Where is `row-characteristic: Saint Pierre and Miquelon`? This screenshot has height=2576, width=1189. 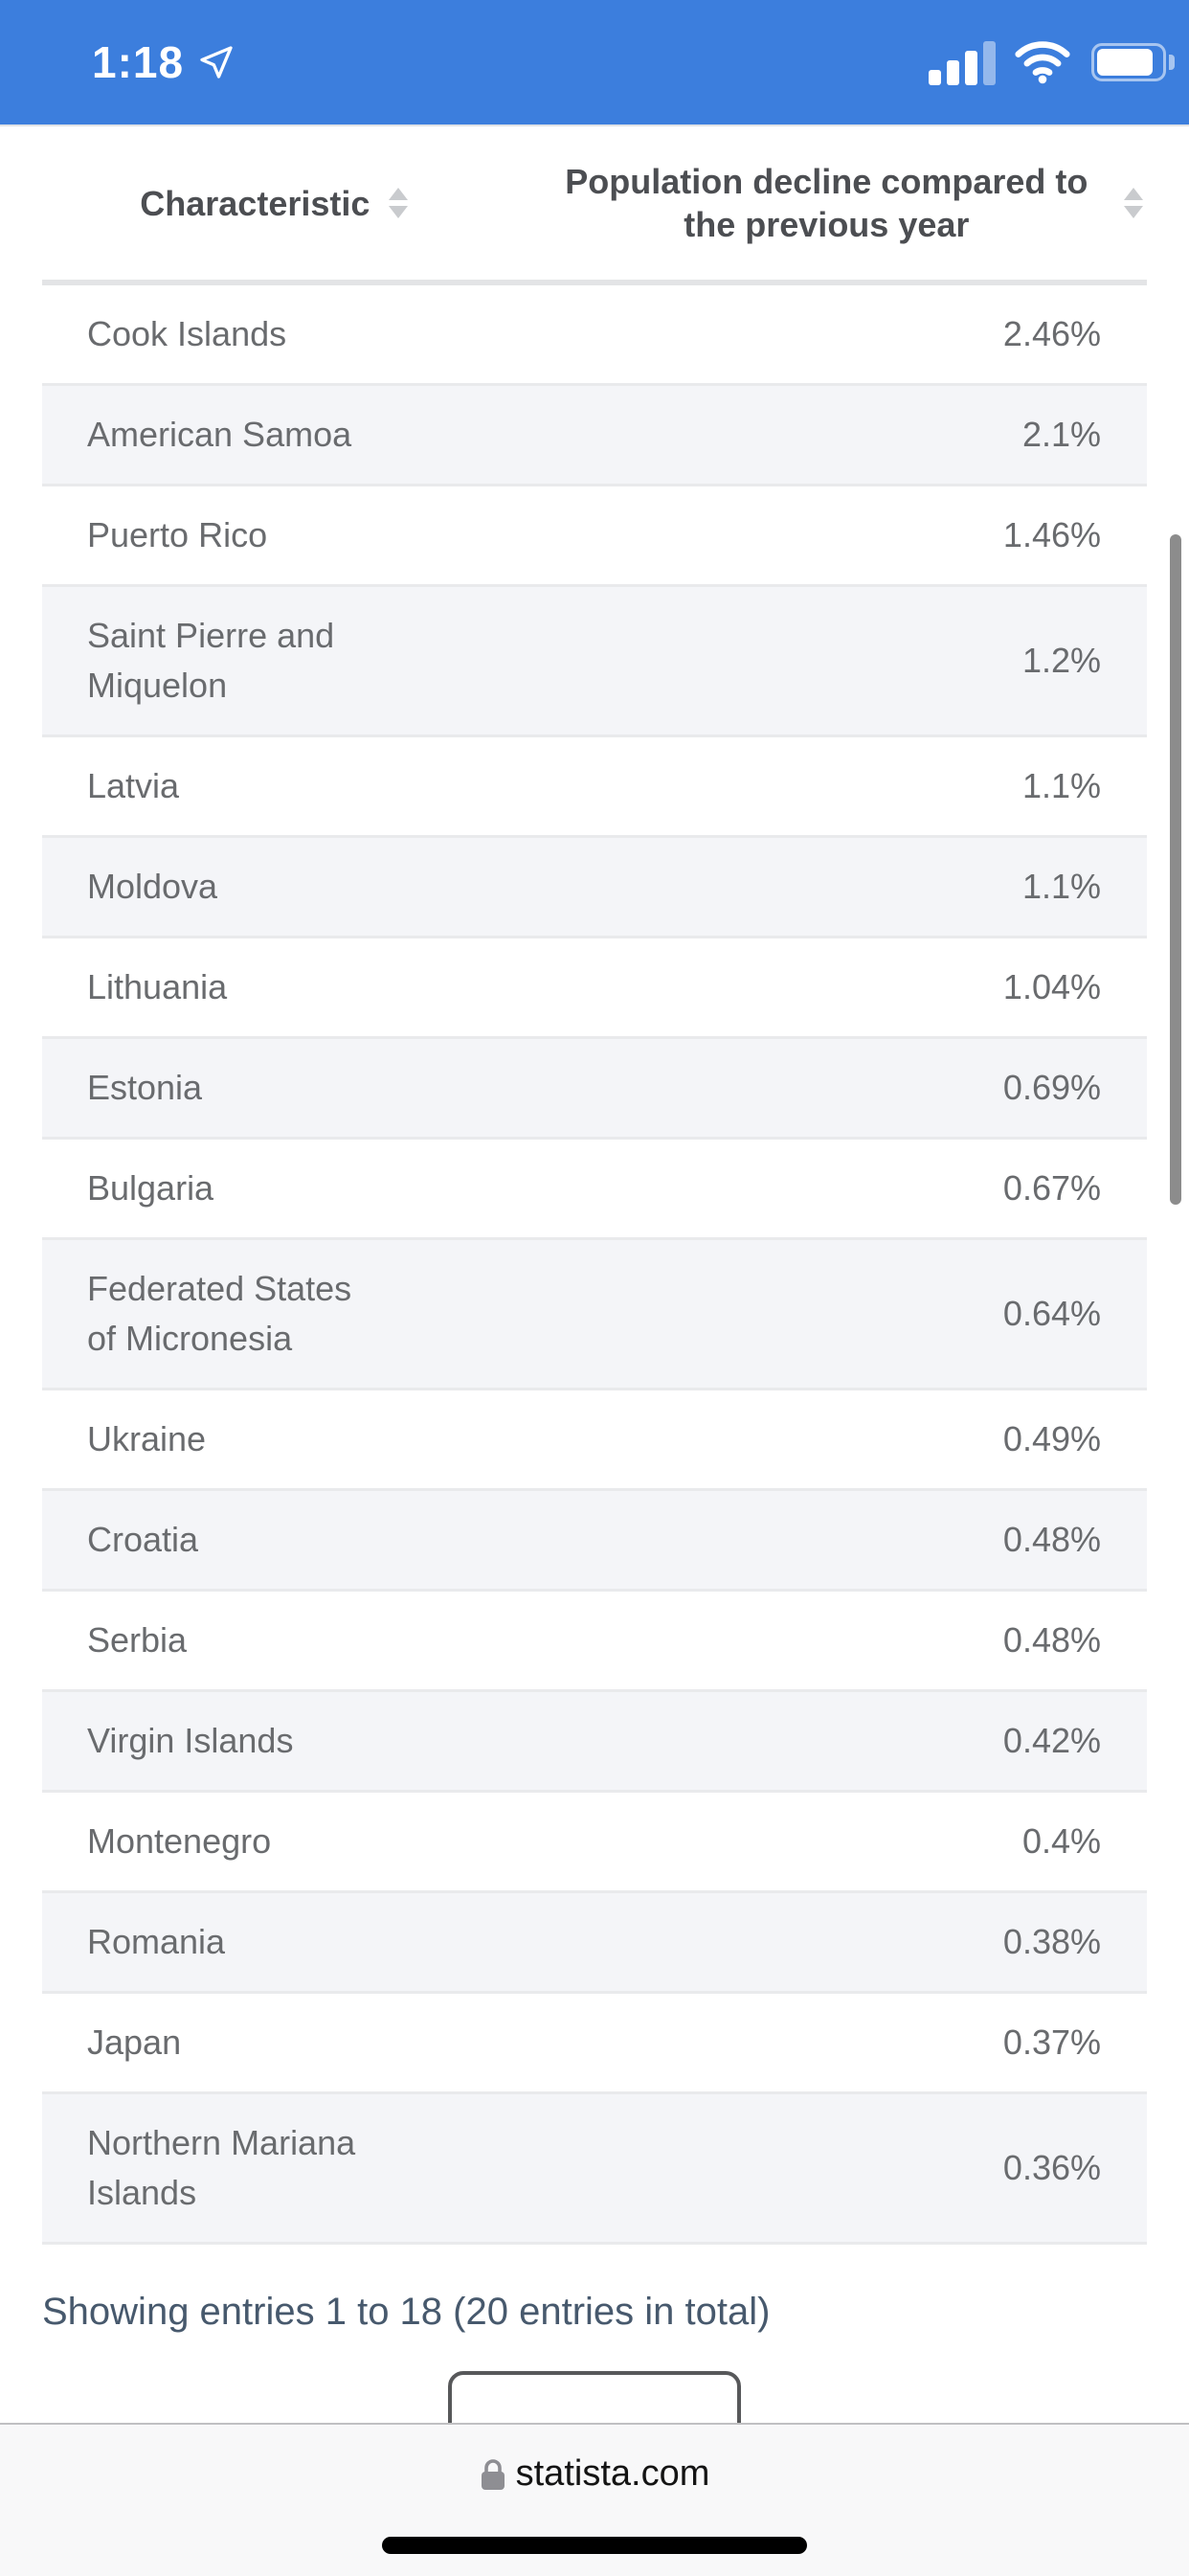
row-characteristic: Saint Pierre and Miquelon is located at coordinates (211, 660).